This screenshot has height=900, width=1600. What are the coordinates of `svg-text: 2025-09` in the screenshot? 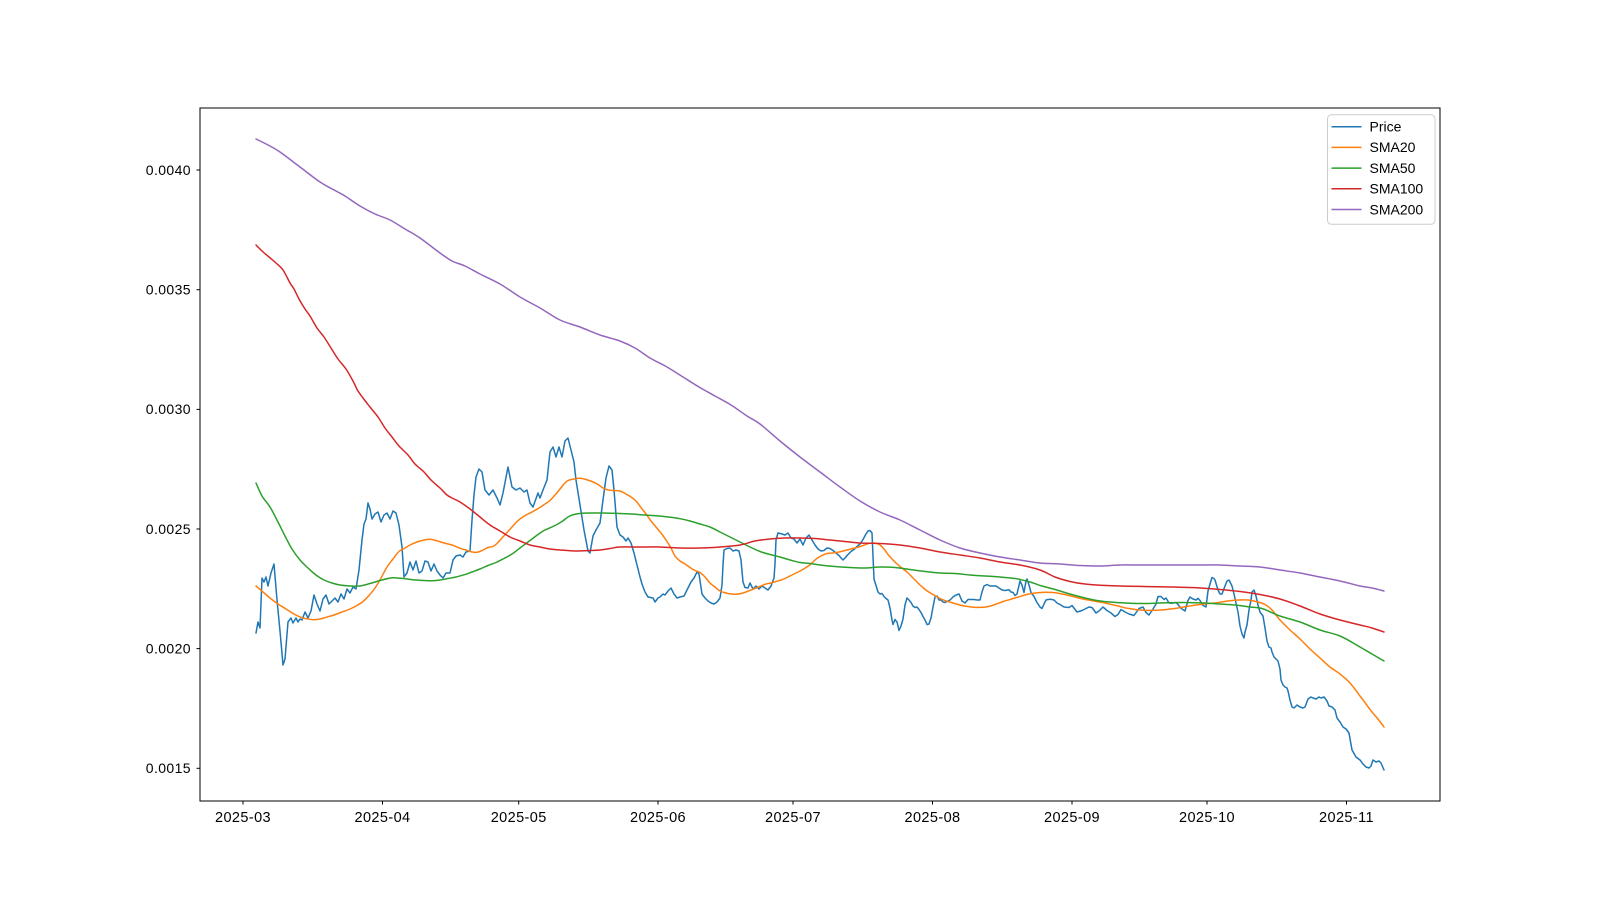 It's located at (1072, 818).